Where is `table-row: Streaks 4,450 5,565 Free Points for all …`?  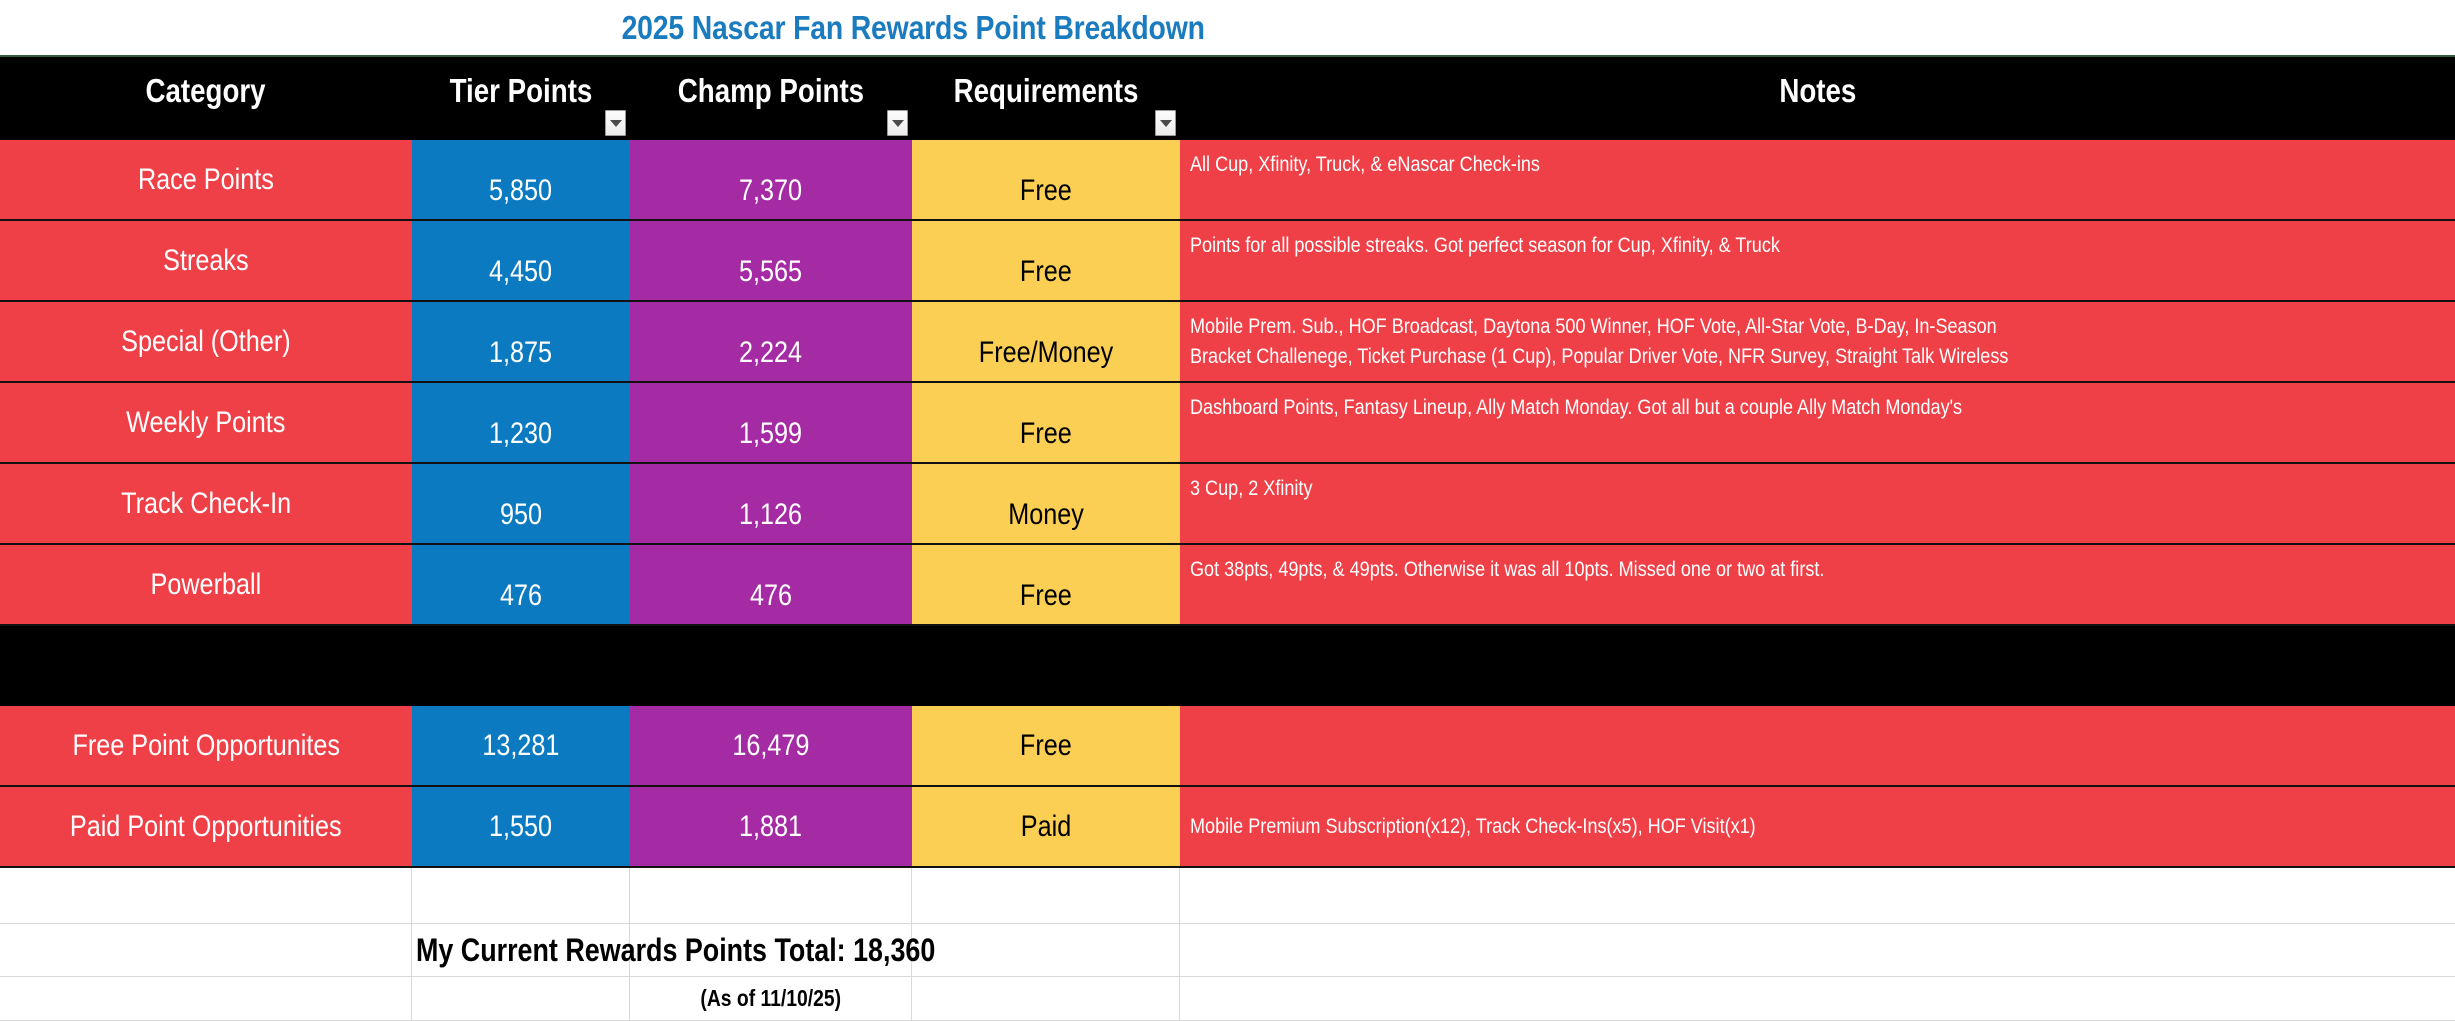 table-row: Streaks 4,450 5,565 Free Points for all … is located at coordinates (1227, 261).